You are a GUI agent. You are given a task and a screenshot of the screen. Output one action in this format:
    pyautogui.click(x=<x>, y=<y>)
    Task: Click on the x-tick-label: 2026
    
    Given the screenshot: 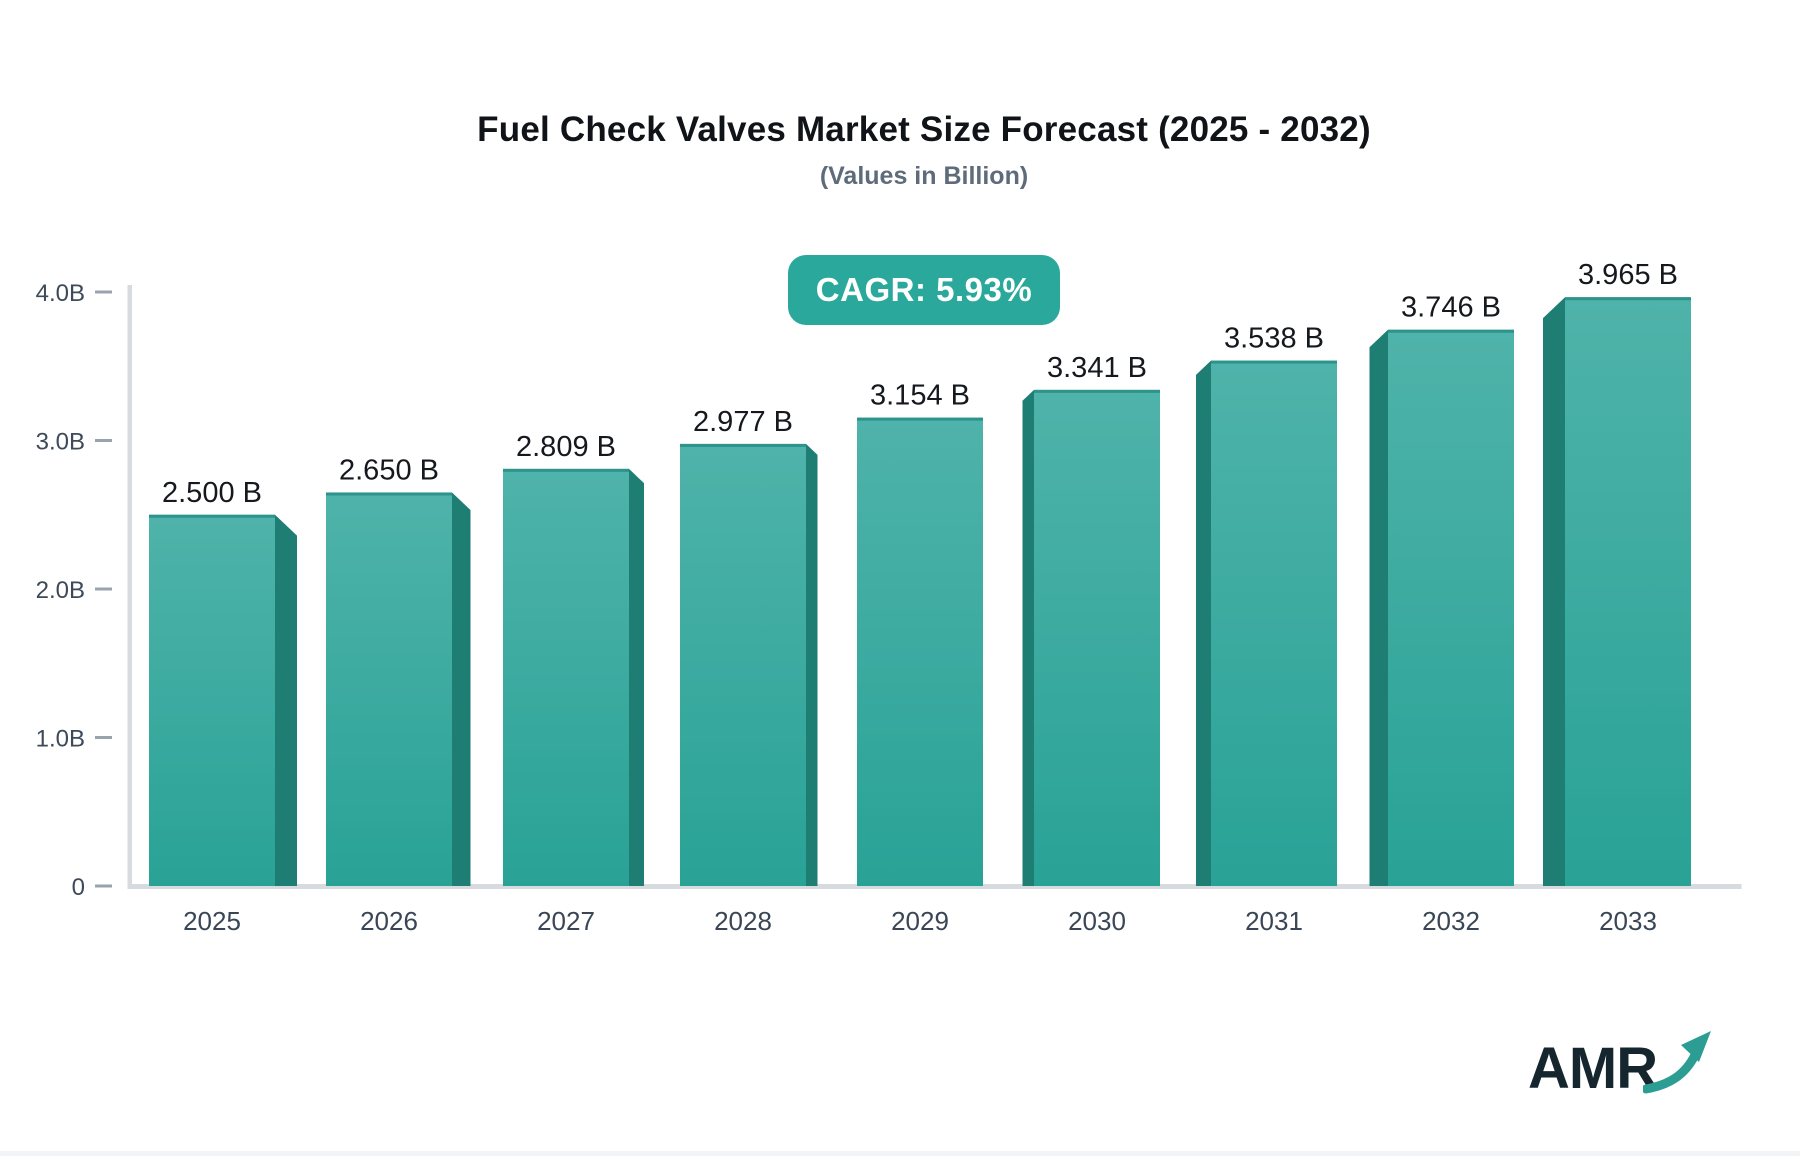 What is the action you would take?
    pyautogui.click(x=389, y=921)
    